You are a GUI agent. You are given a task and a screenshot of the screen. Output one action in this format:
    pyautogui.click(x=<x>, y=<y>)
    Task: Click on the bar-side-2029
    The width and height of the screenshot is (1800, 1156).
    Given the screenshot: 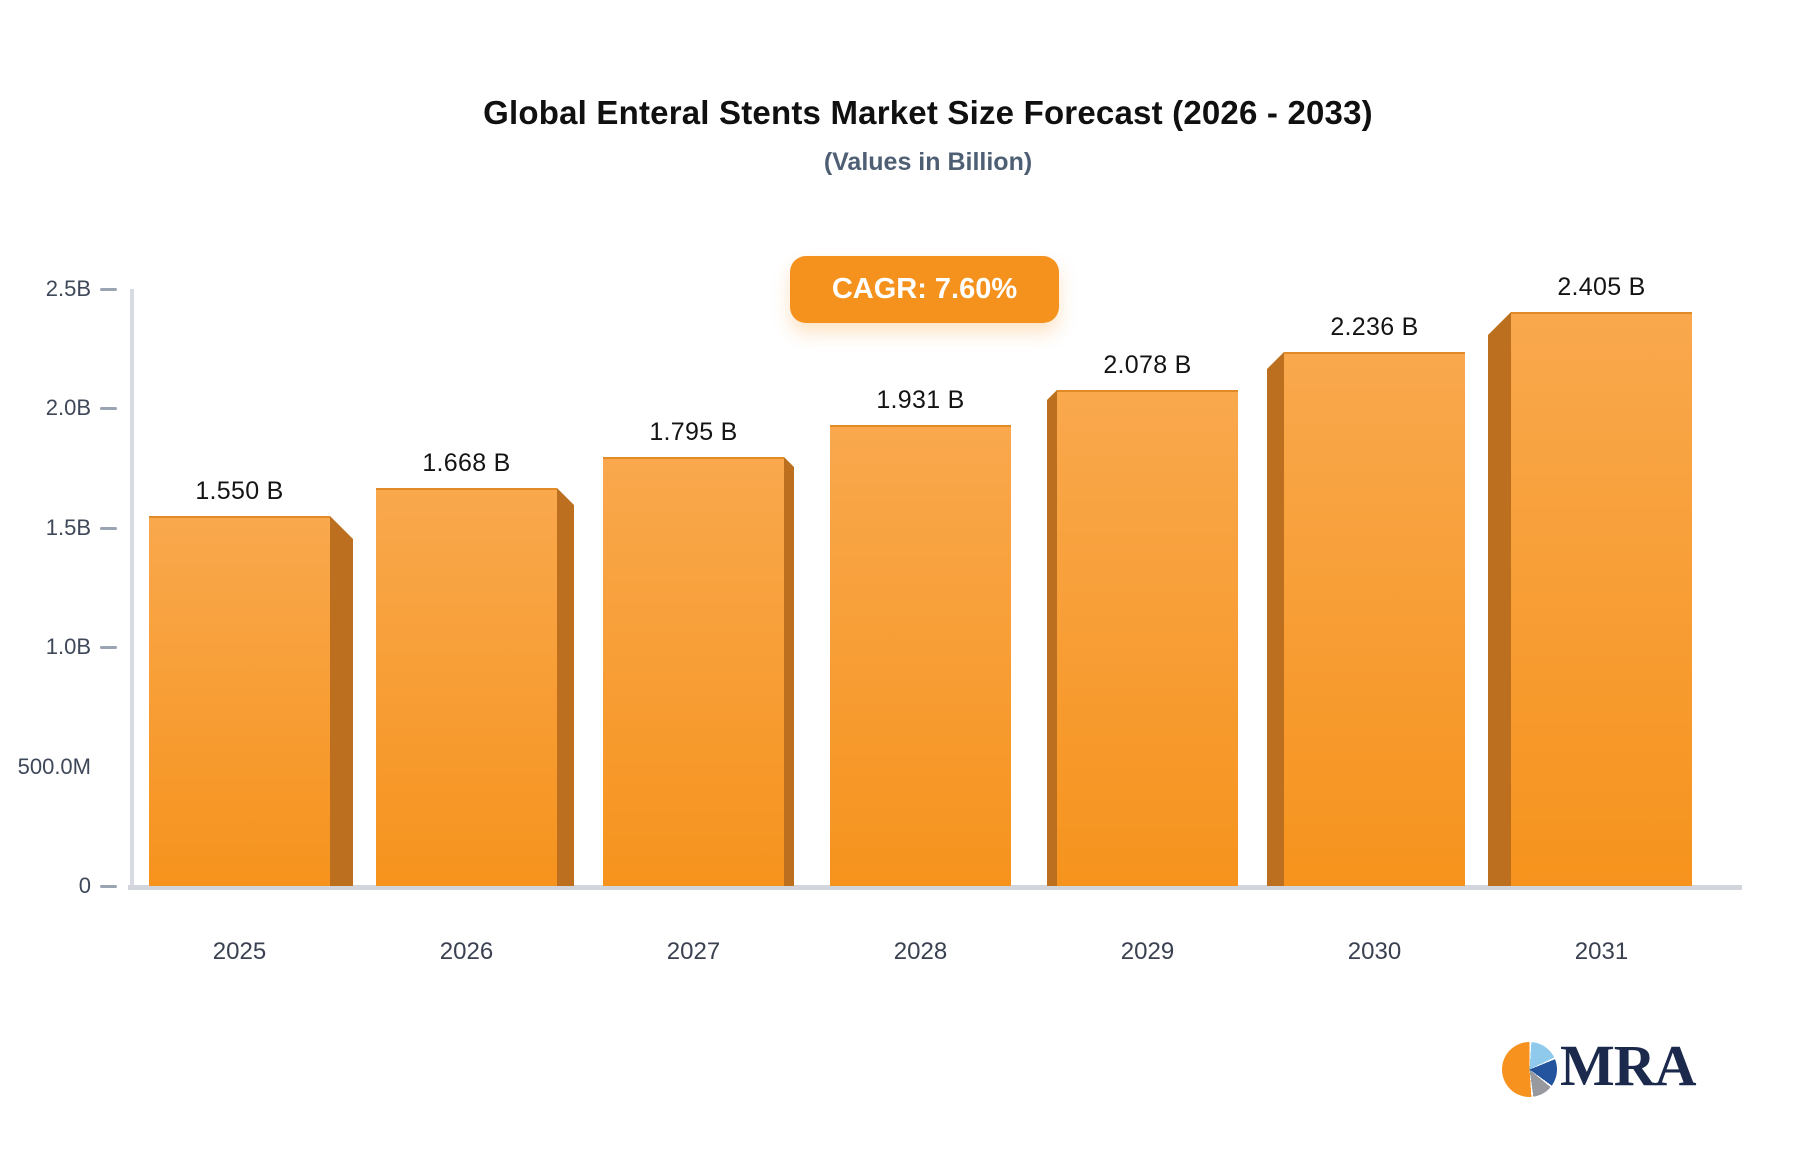 What is the action you would take?
    pyautogui.click(x=1052, y=638)
    